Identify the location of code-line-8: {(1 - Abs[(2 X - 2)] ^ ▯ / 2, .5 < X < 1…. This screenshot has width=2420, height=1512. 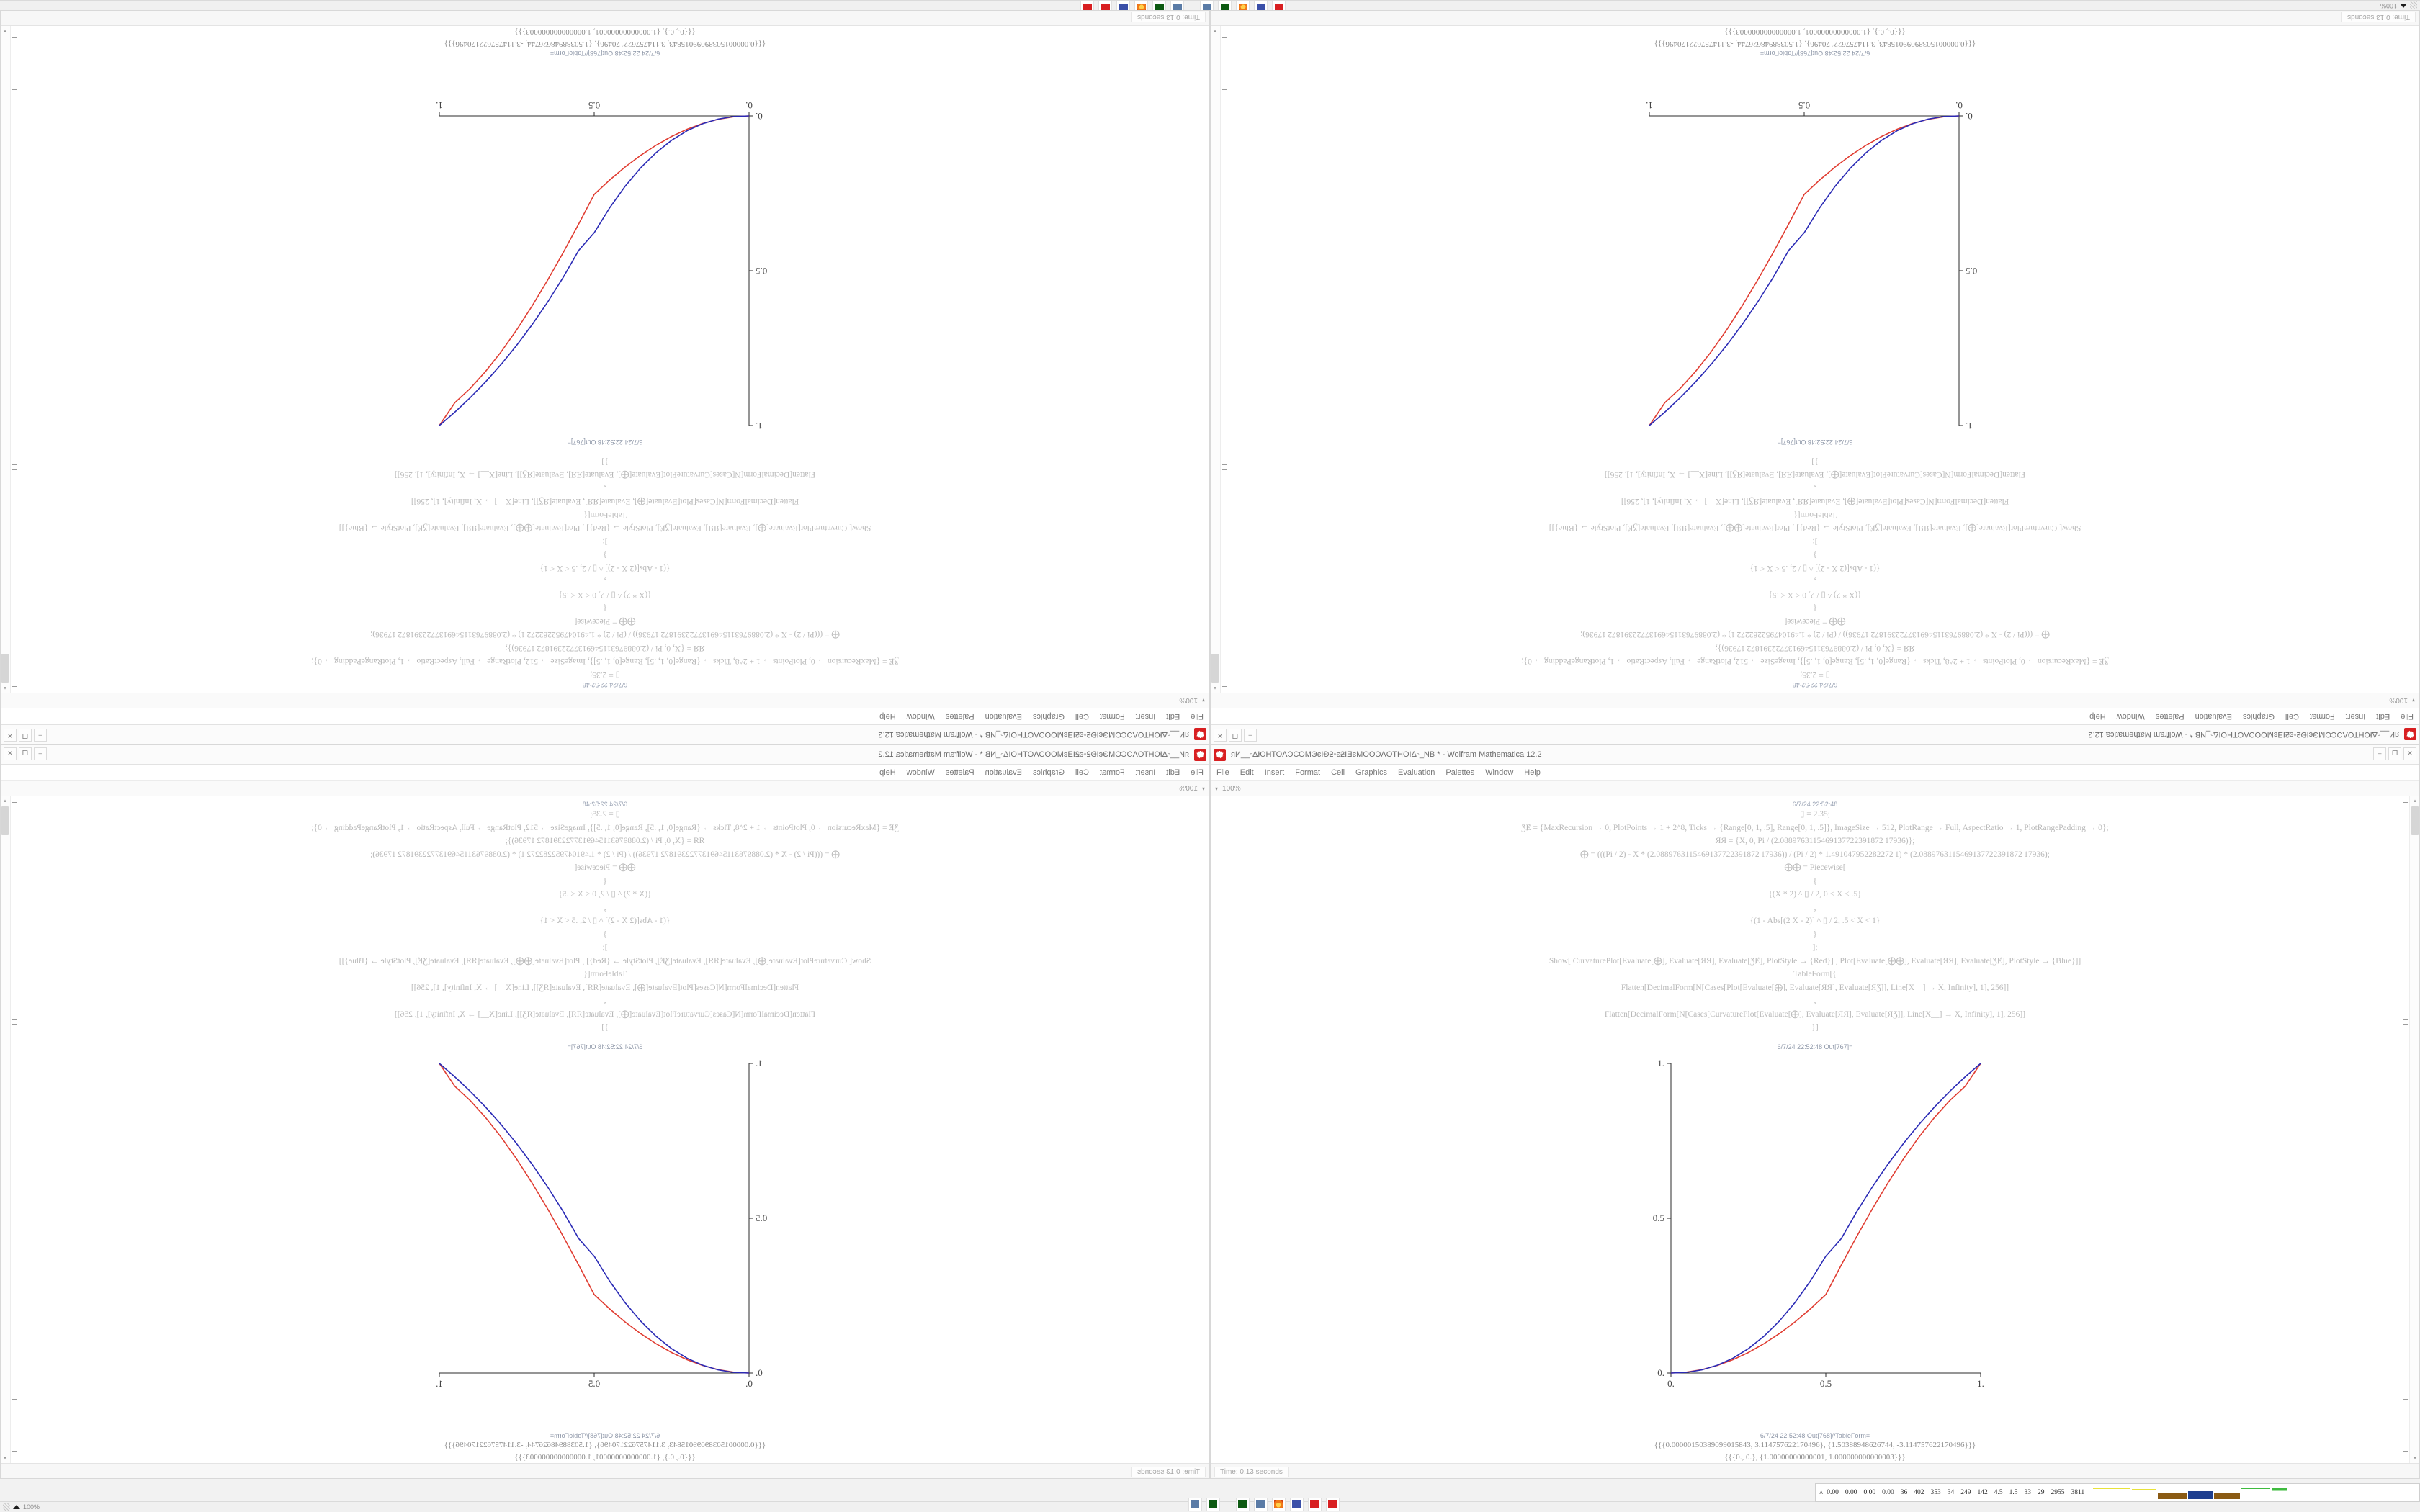
(605, 568).